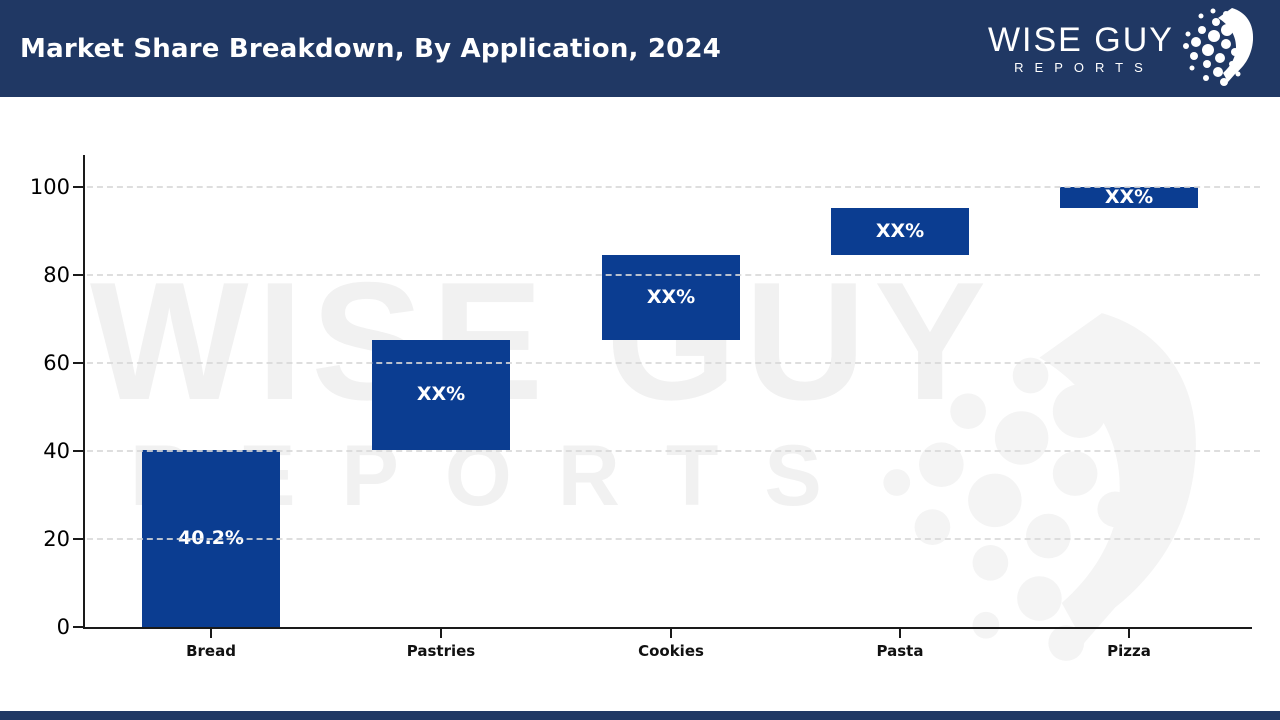 The height and width of the screenshot is (720, 1280). I want to click on bar-pizza: XX%, so click(1129, 197).